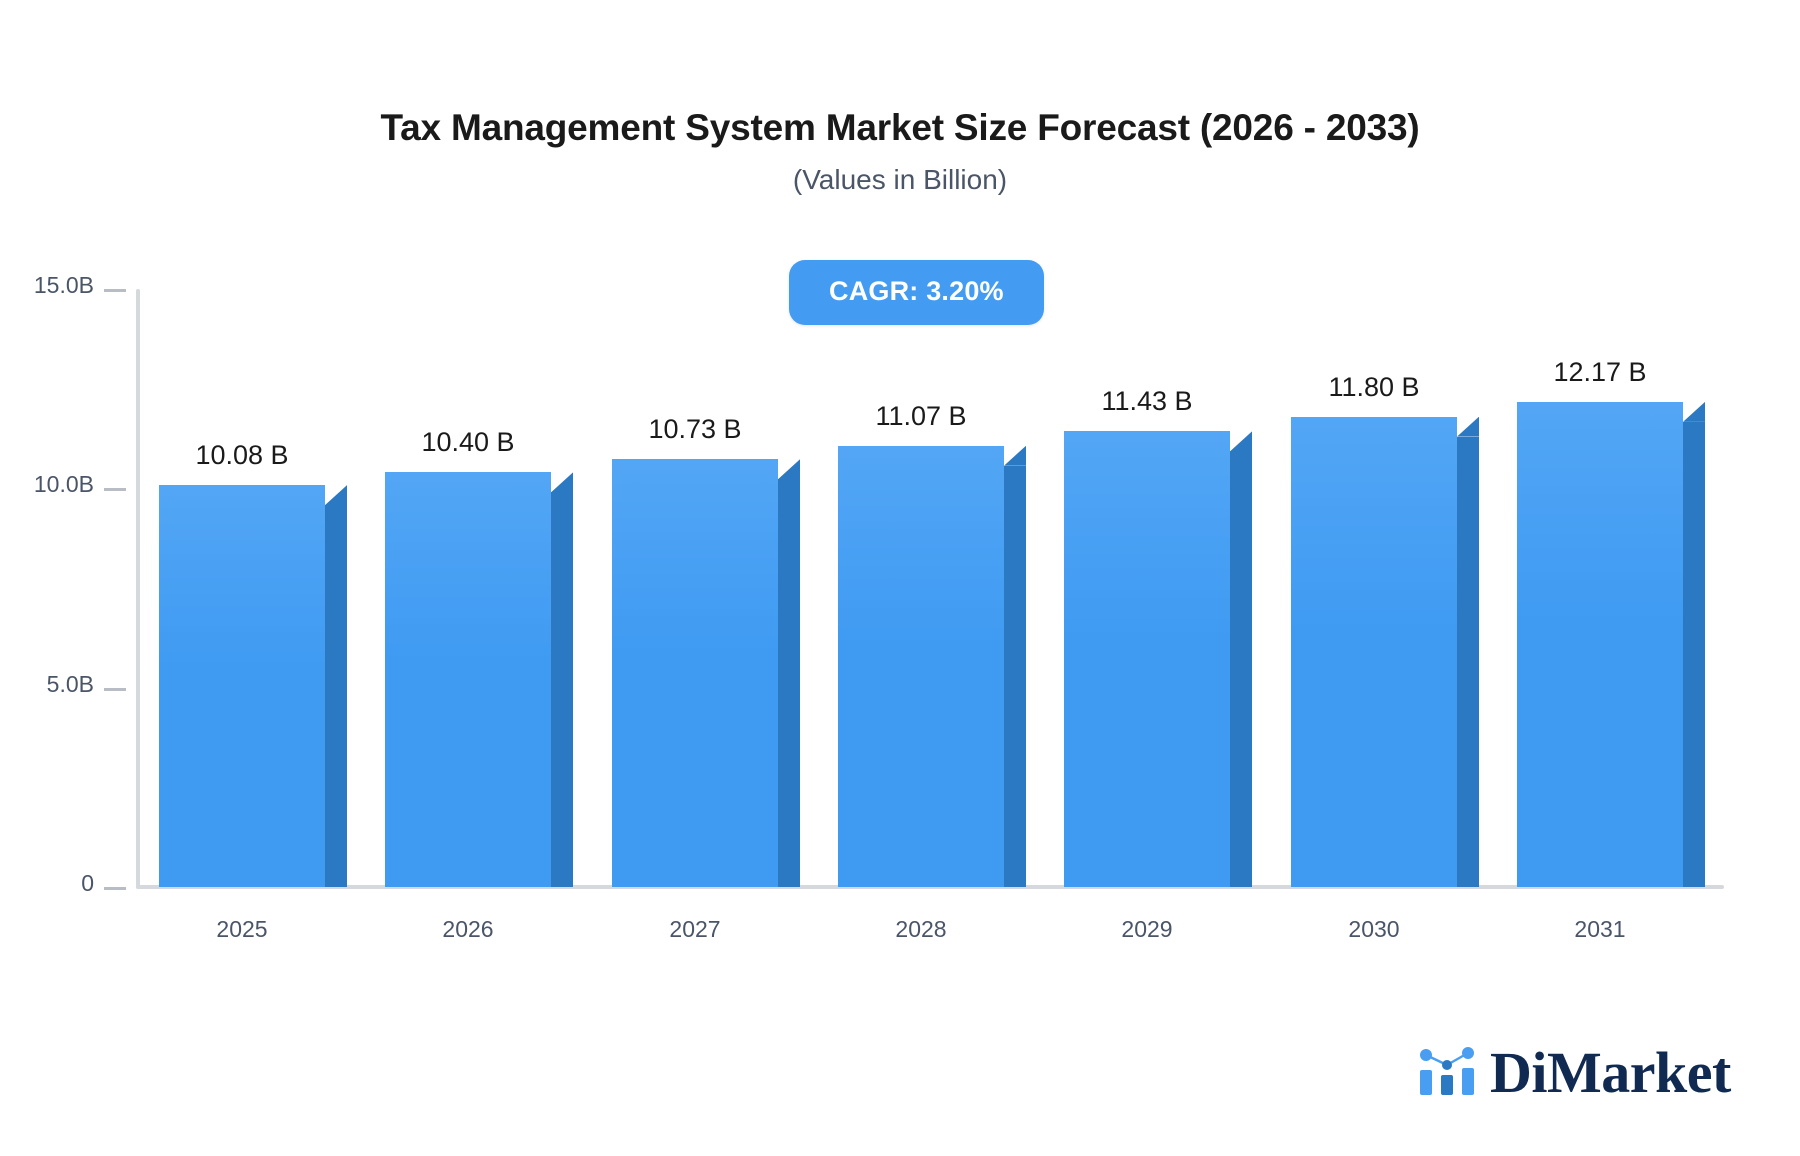 The width and height of the screenshot is (1800, 1156). I want to click on x-axis-label-2025: 2025, so click(242, 929).